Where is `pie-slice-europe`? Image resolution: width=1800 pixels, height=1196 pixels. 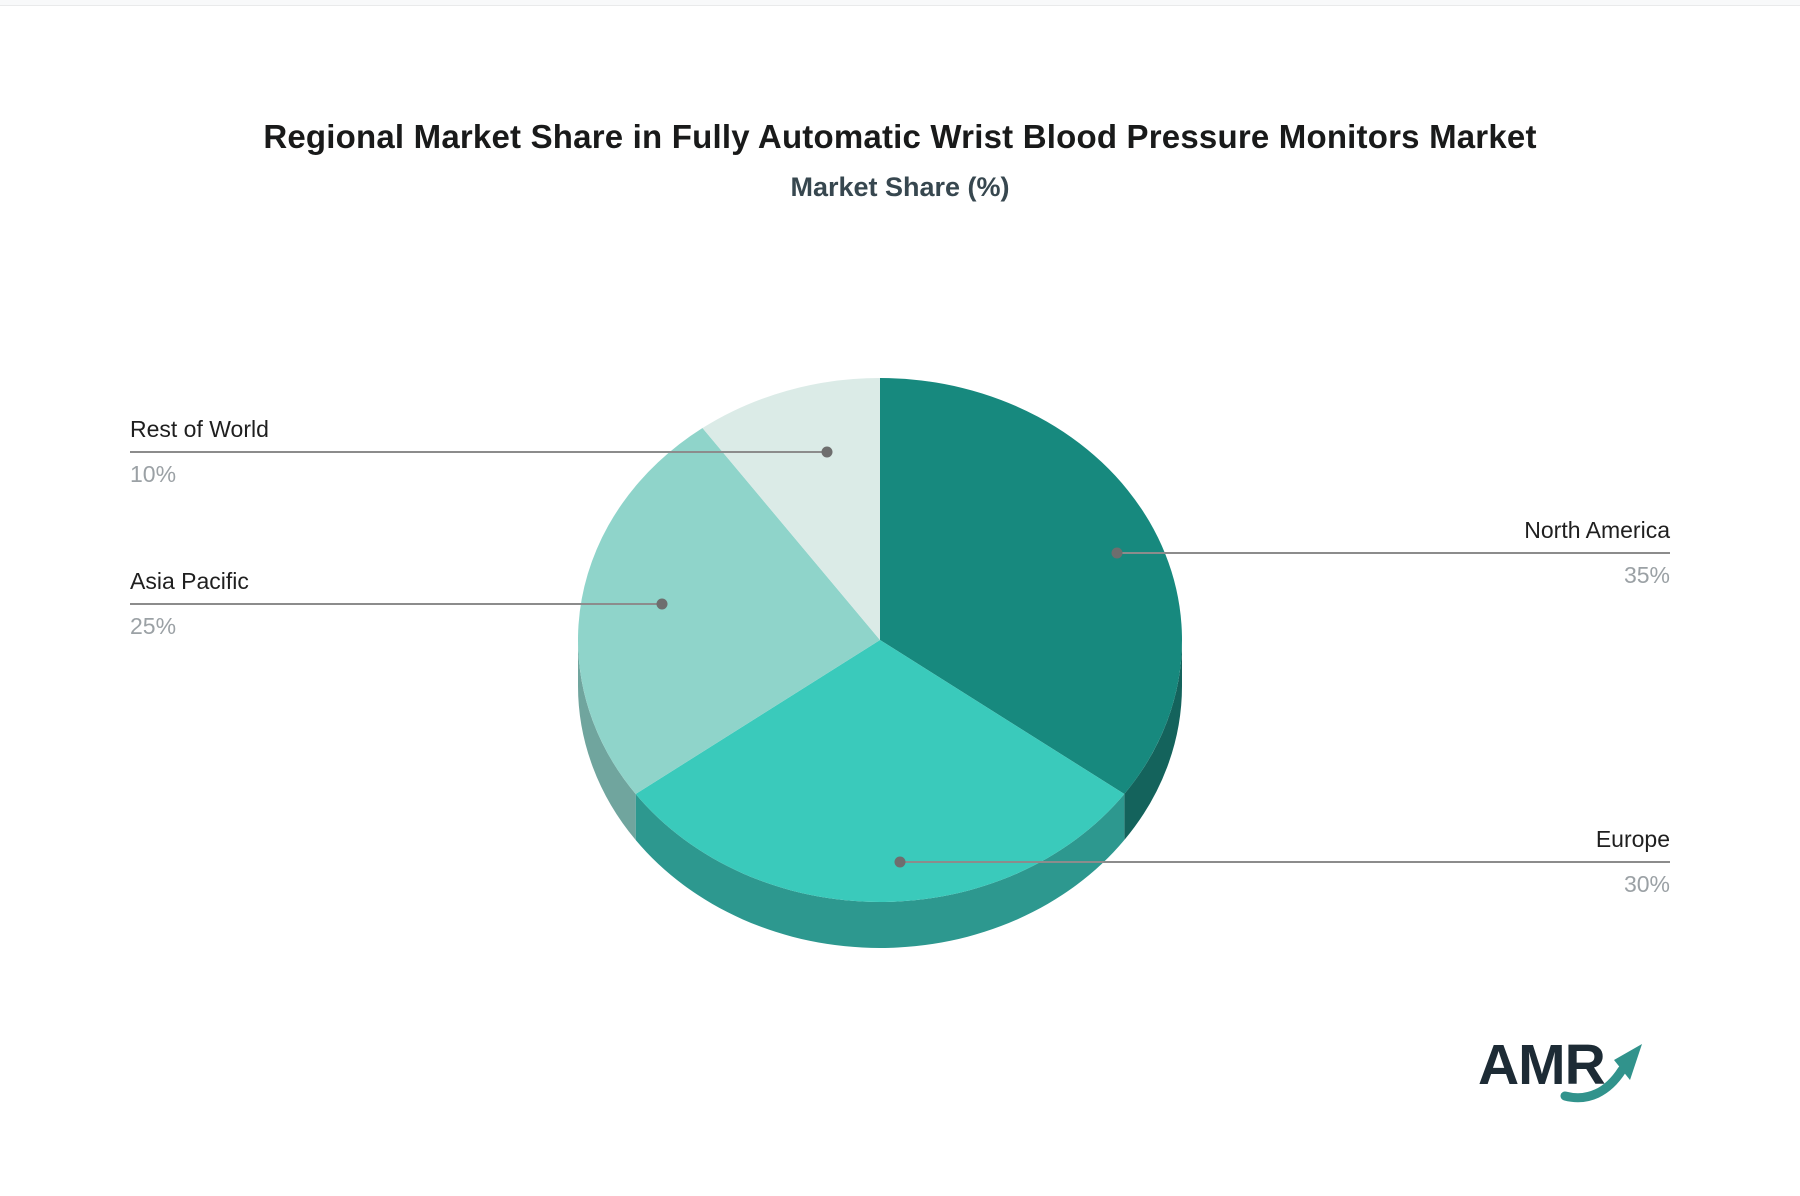
pie-slice-europe is located at coordinates (880, 771).